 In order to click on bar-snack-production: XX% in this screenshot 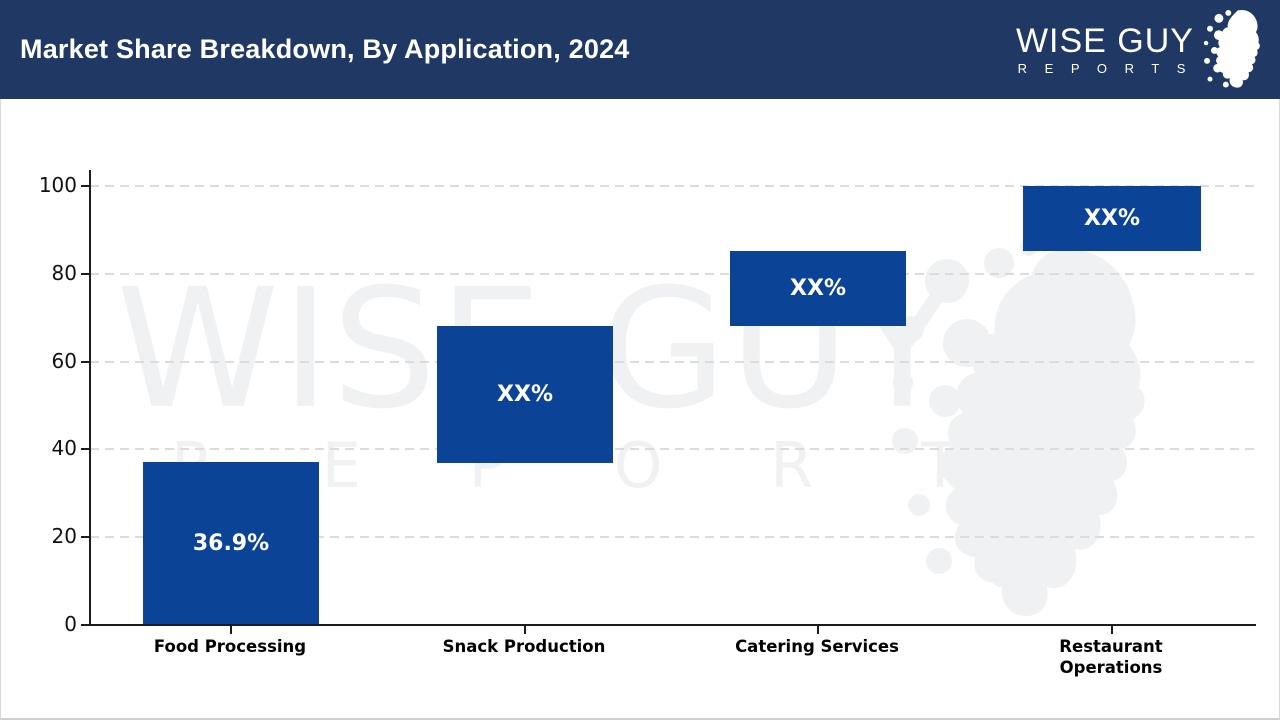, I will do `click(525, 394)`.